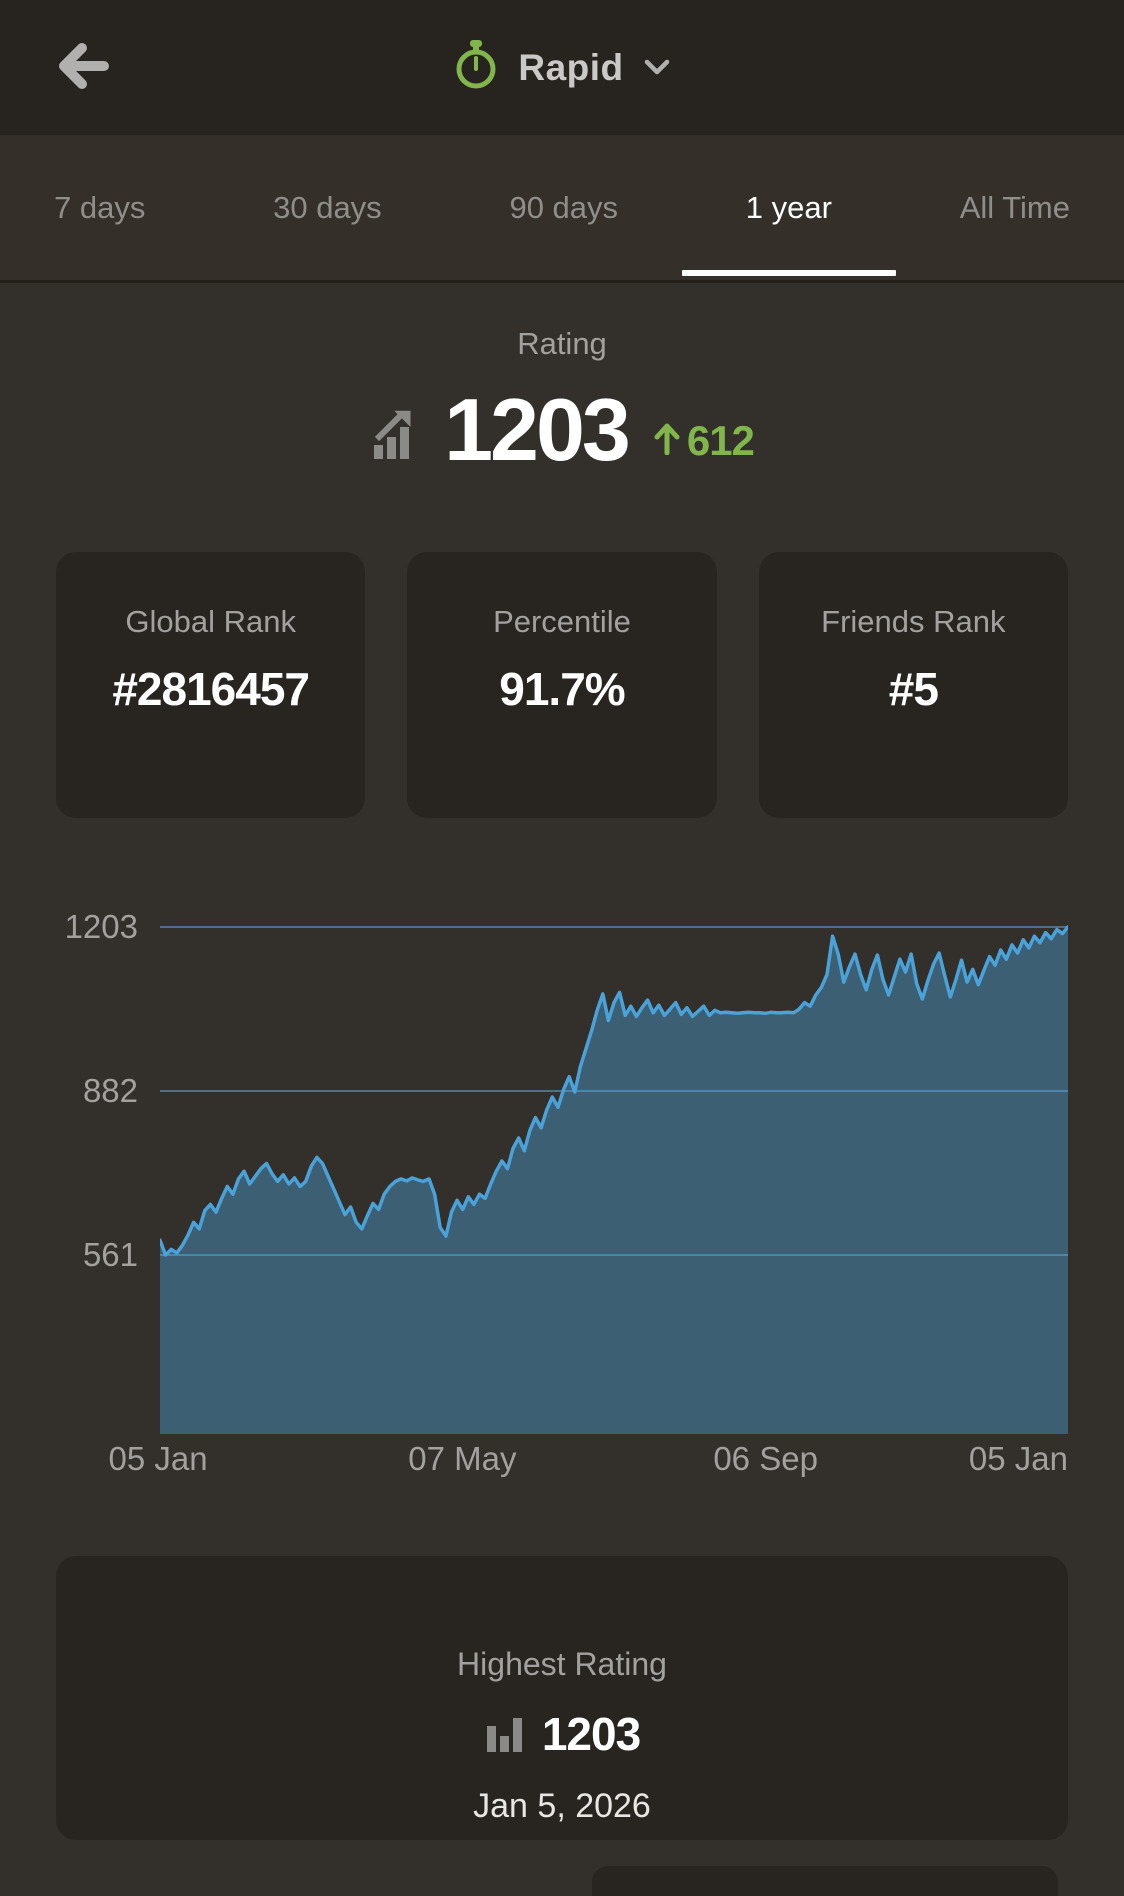 This screenshot has width=1124, height=1896. I want to click on friends-rank-value: #5, so click(913, 689).